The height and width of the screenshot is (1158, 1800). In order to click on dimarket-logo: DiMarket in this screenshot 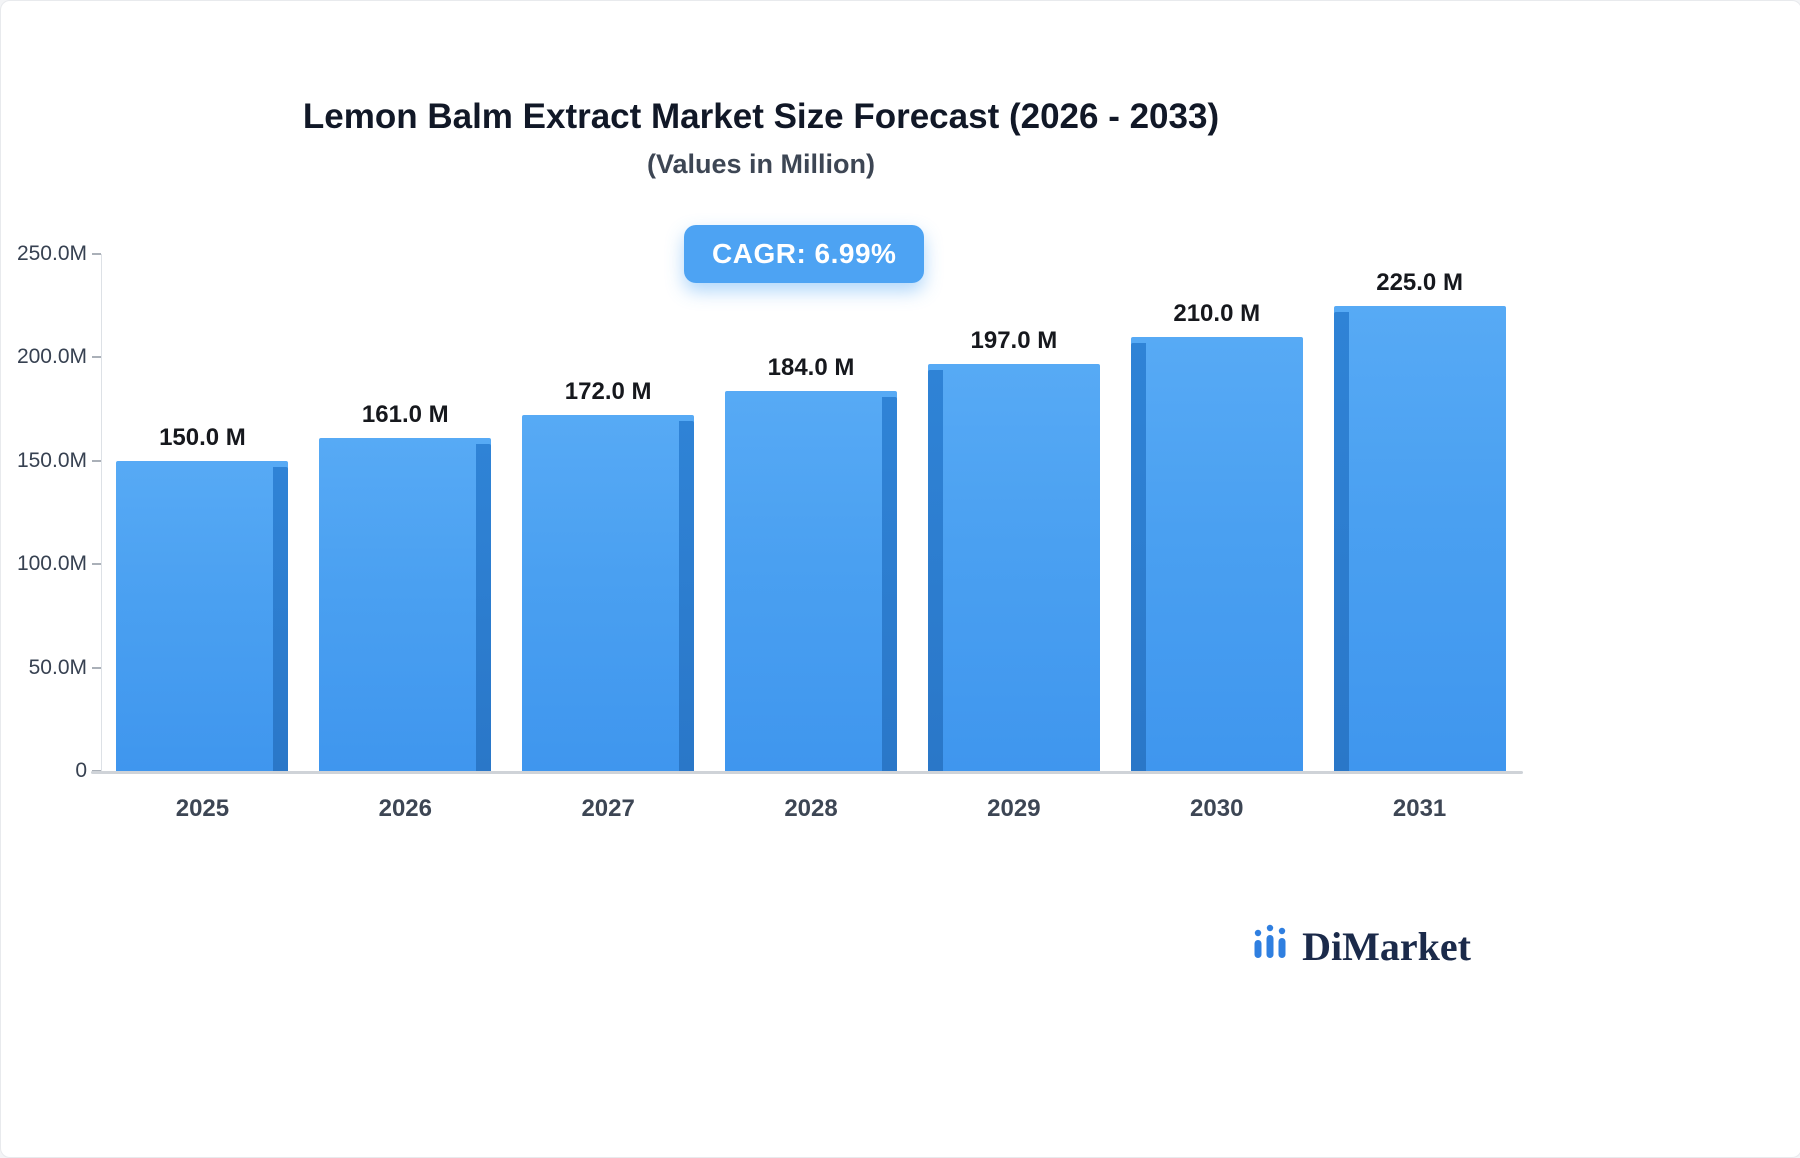, I will do `click(1360, 943)`.